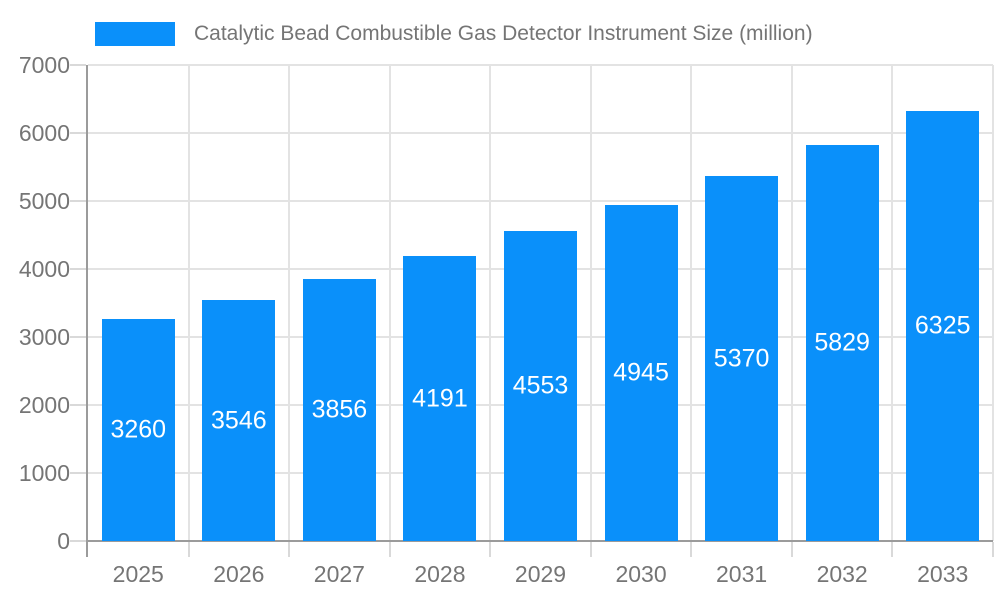 This screenshot has height=600, width=1000. What do you see at coordinates (44, 337) in the screenshot?
I see `y-tick-label: 3000` at bounding box center [44, 337].